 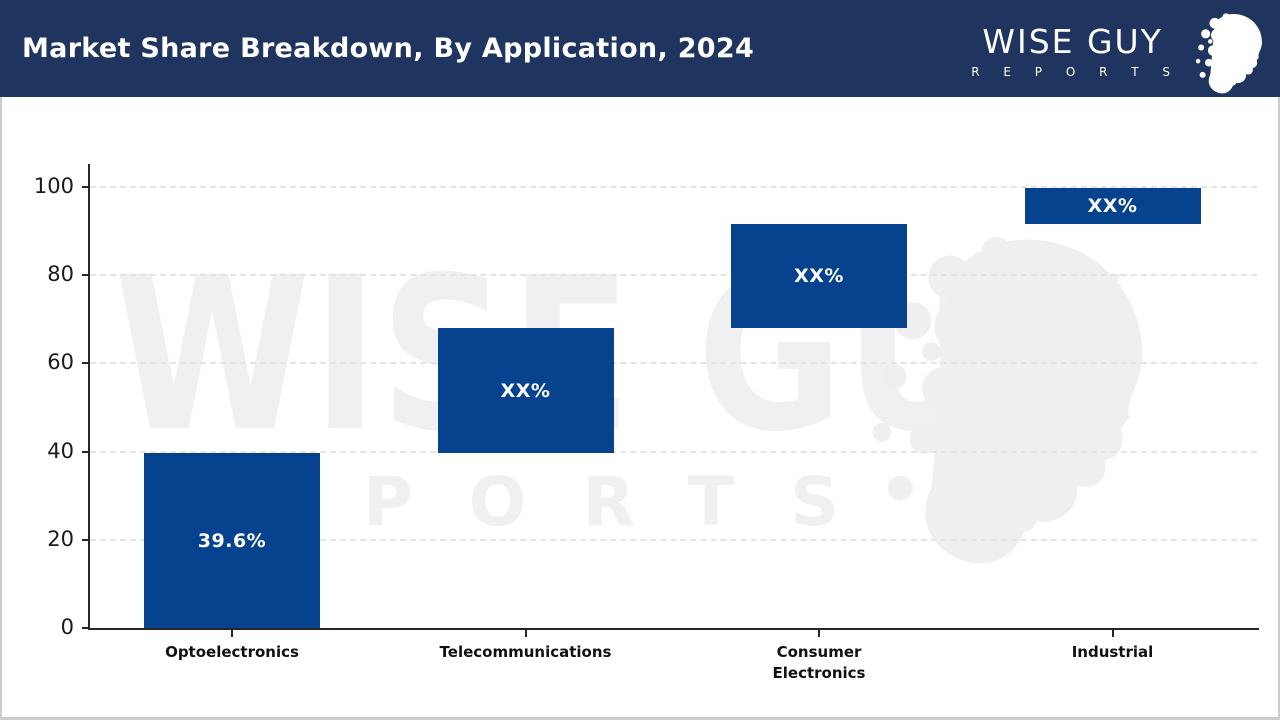 I want to click on logo-wordmark: WISE GUY, so click(x=1072, y=41).